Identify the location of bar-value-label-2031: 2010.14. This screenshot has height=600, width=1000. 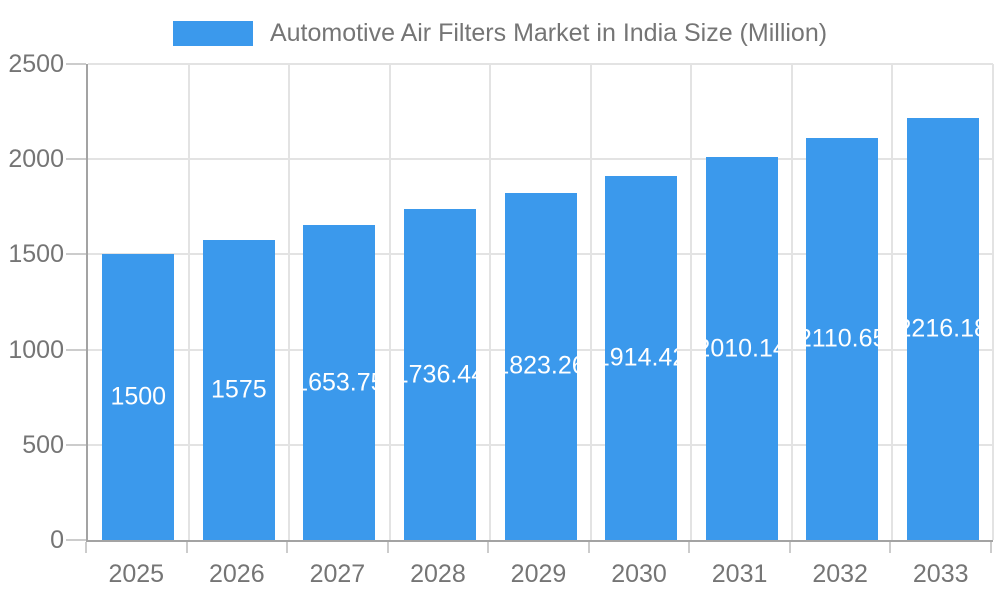
(742, 348).